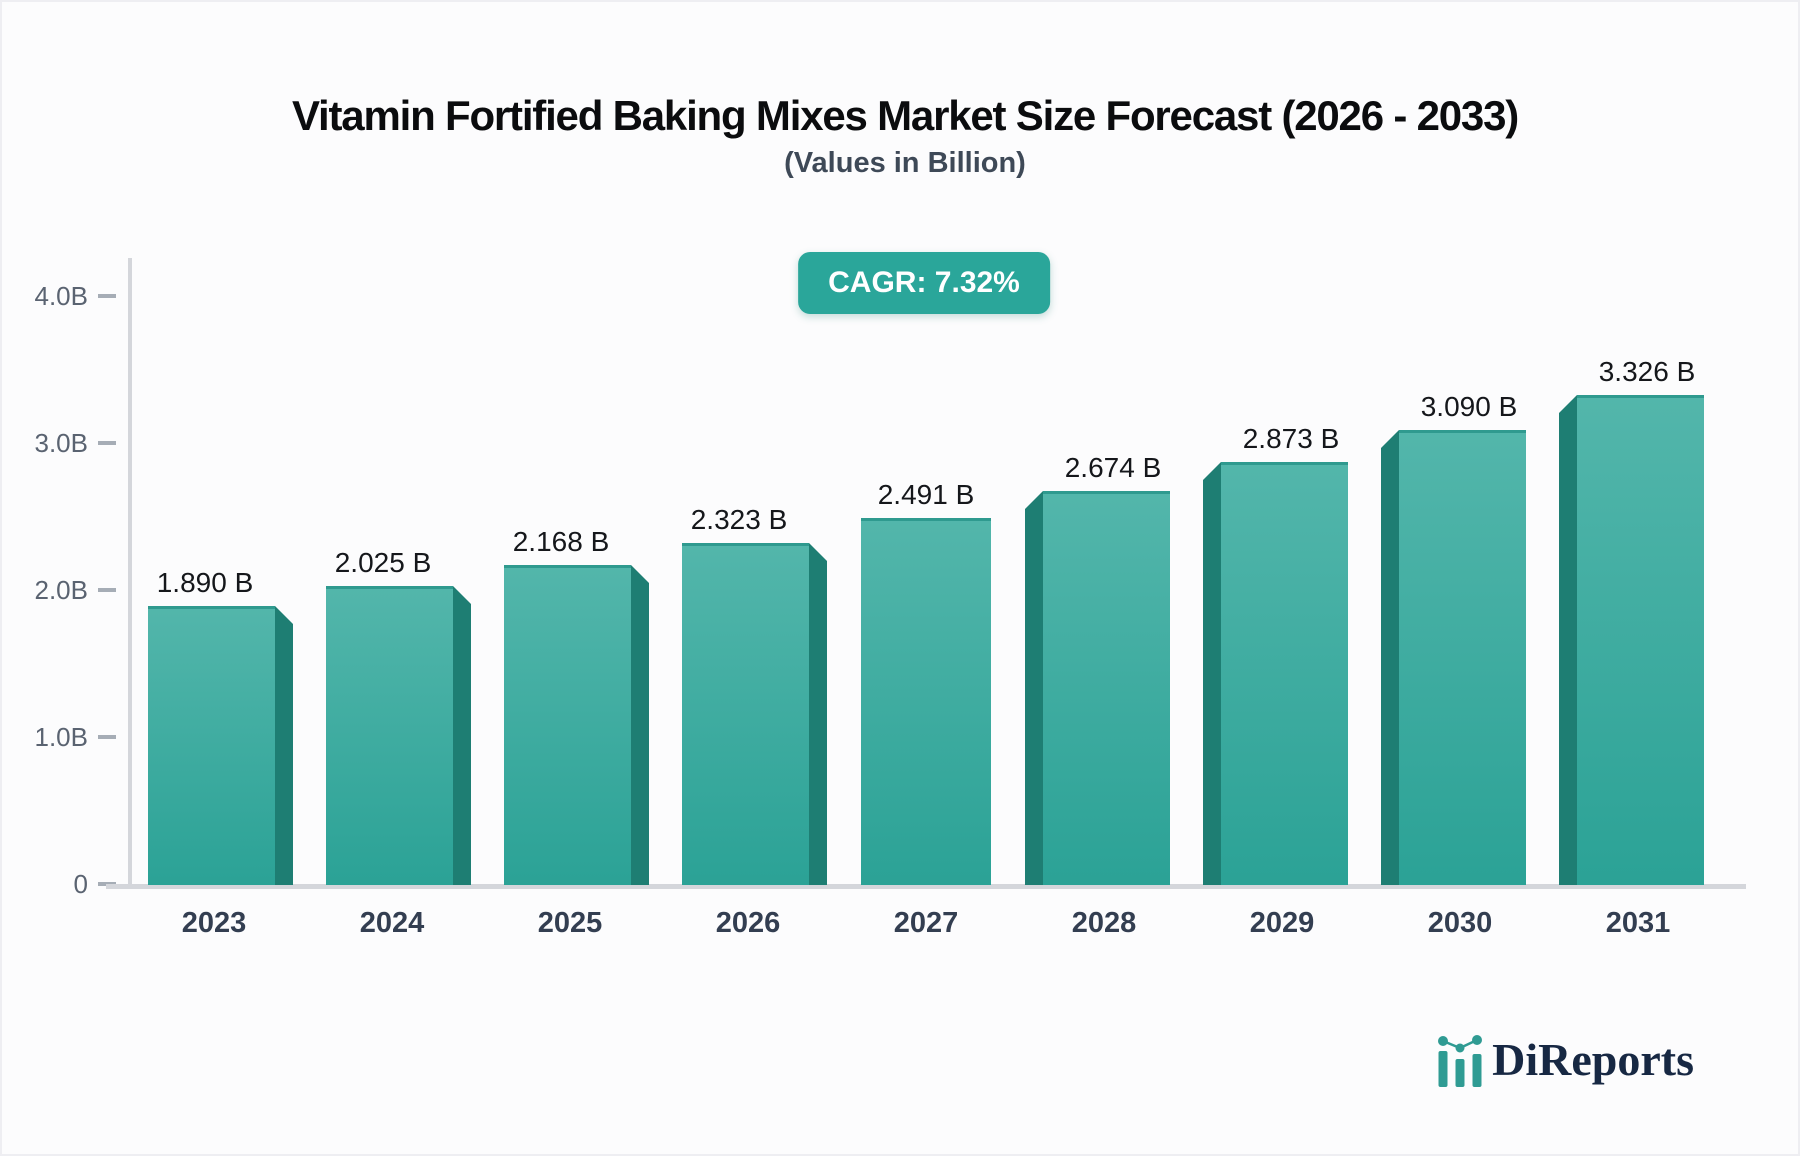 The image size is (1800, 1156). I want to click on bar-value-label: 2.168 B, so click(561, 541).